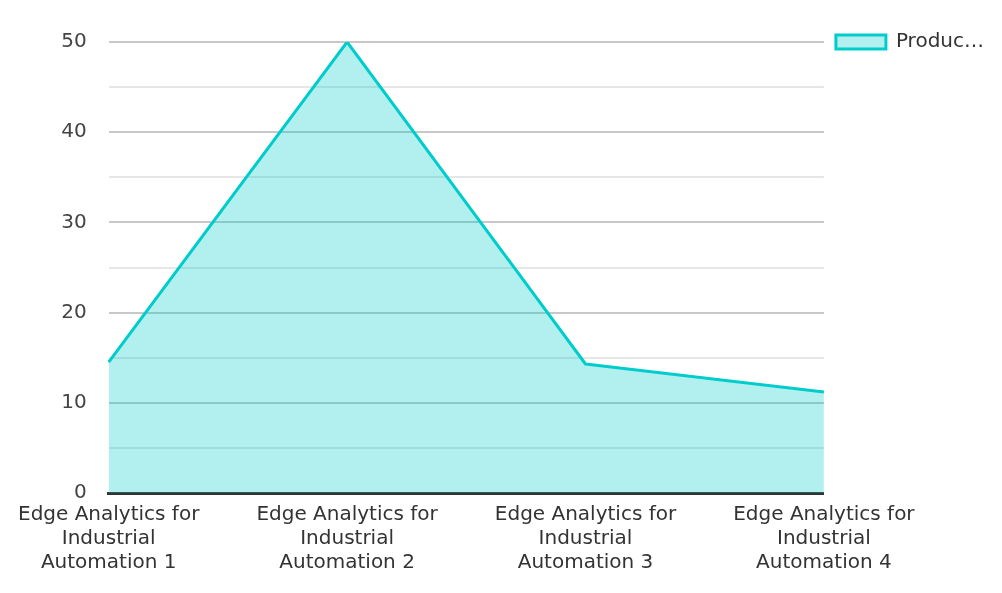 The image size is (1002, 593). I want to click on y-tick-label: 0, so click(80, 491).